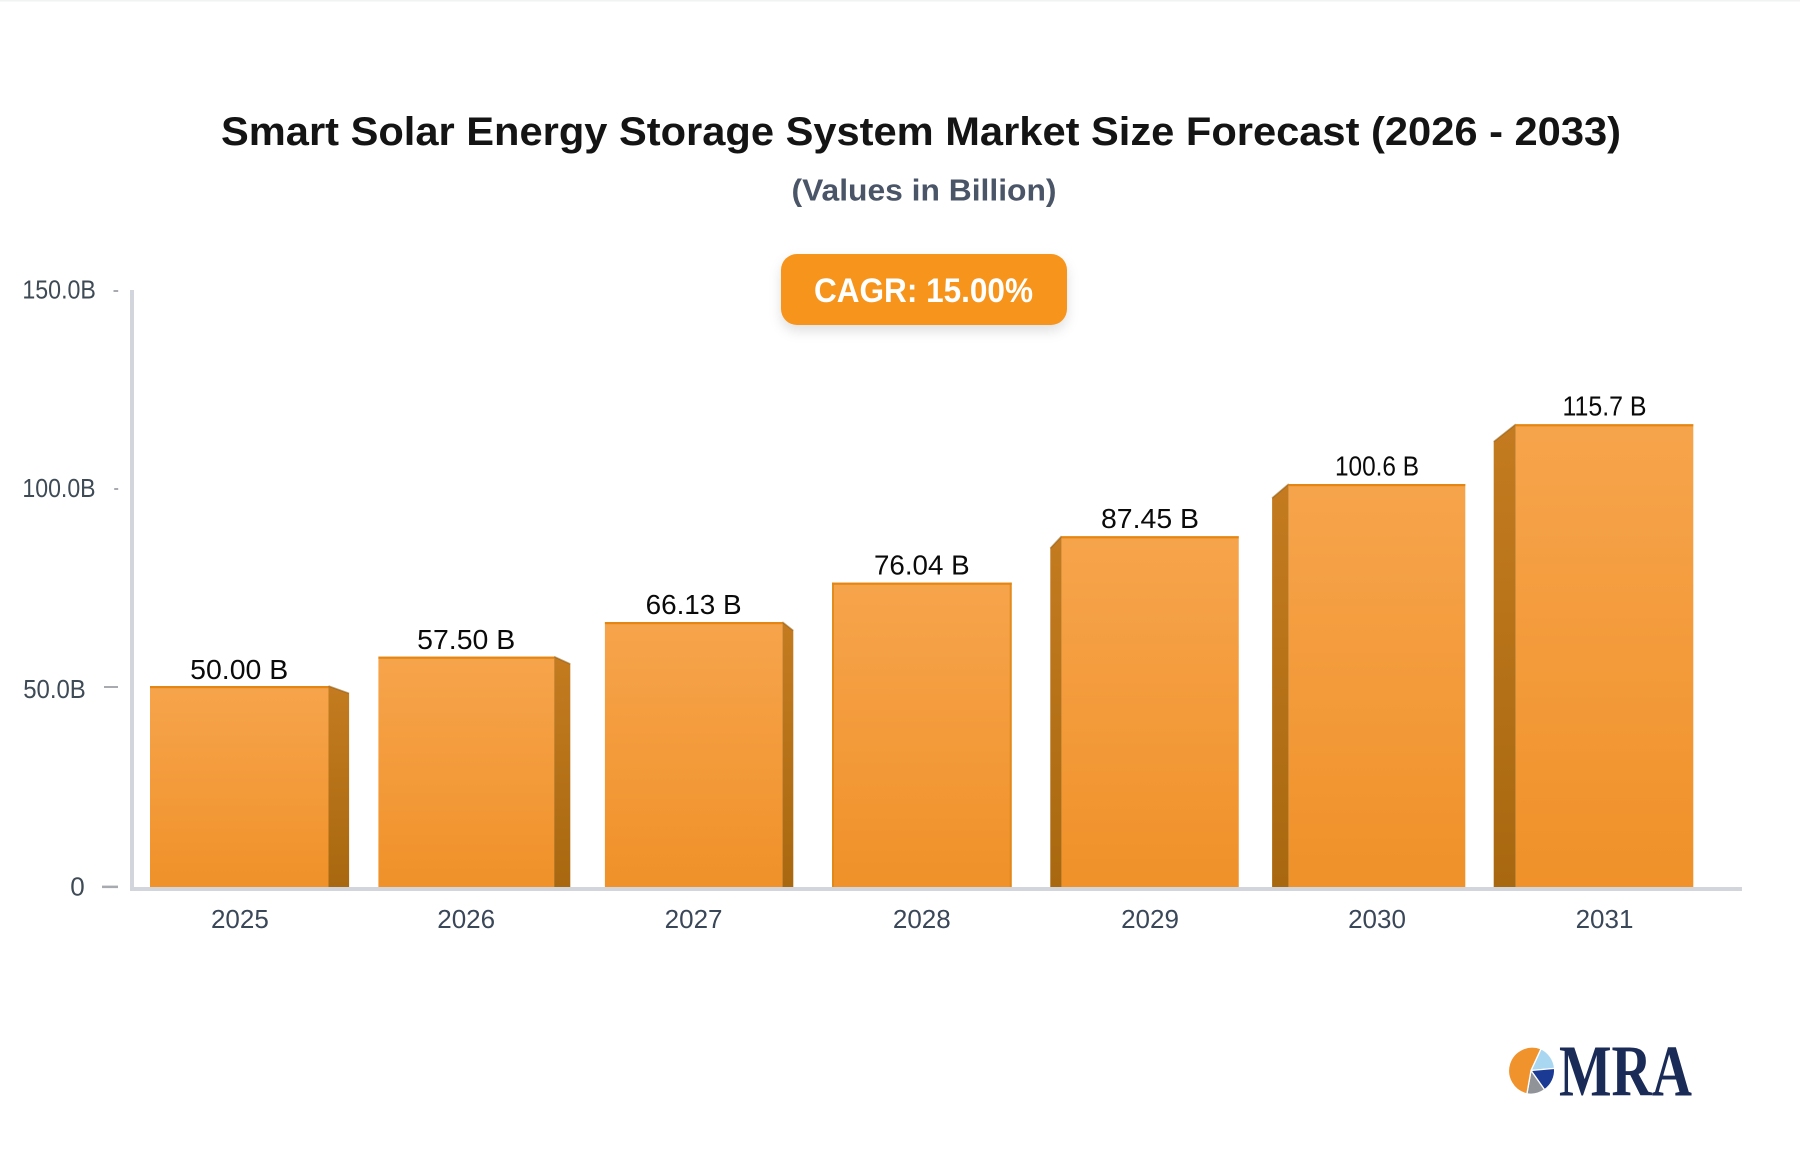 The height and width of the screenshot is (1156, 1800). What do you see at coordinates (1150, 518) in the screenshot?
I see `svg-text: 87.45 B` at bounding box center [1150, 518].